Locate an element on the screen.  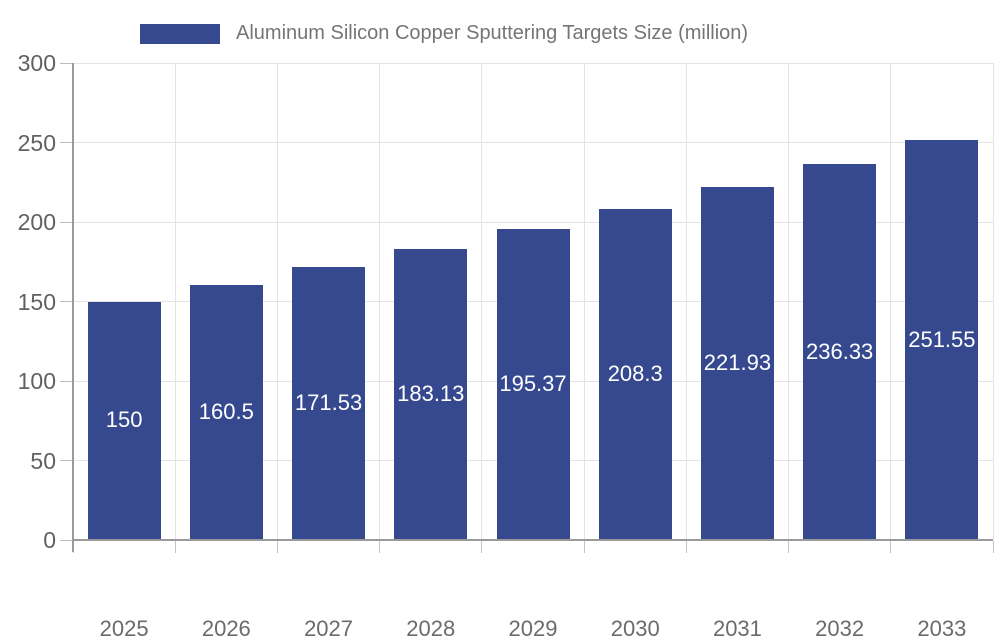
bar-value-label: 160.5 is located at coordinates (226, 411).